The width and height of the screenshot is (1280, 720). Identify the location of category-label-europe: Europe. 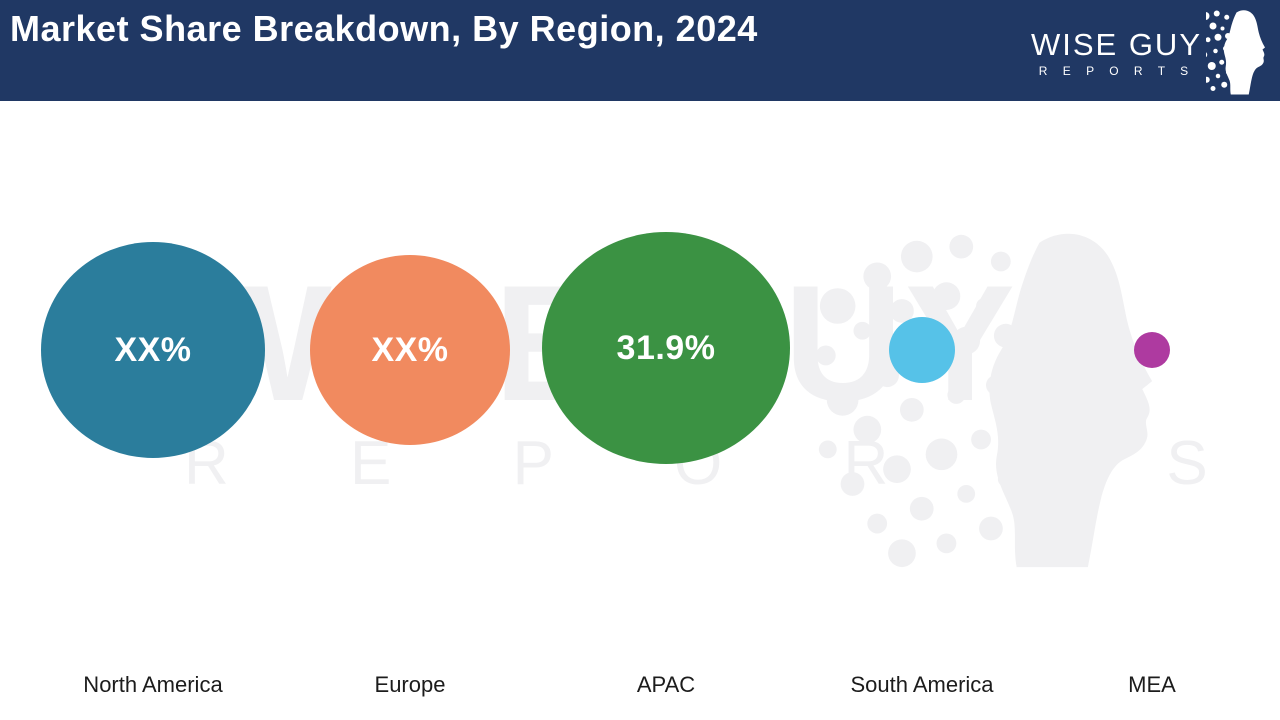
(410, 684).